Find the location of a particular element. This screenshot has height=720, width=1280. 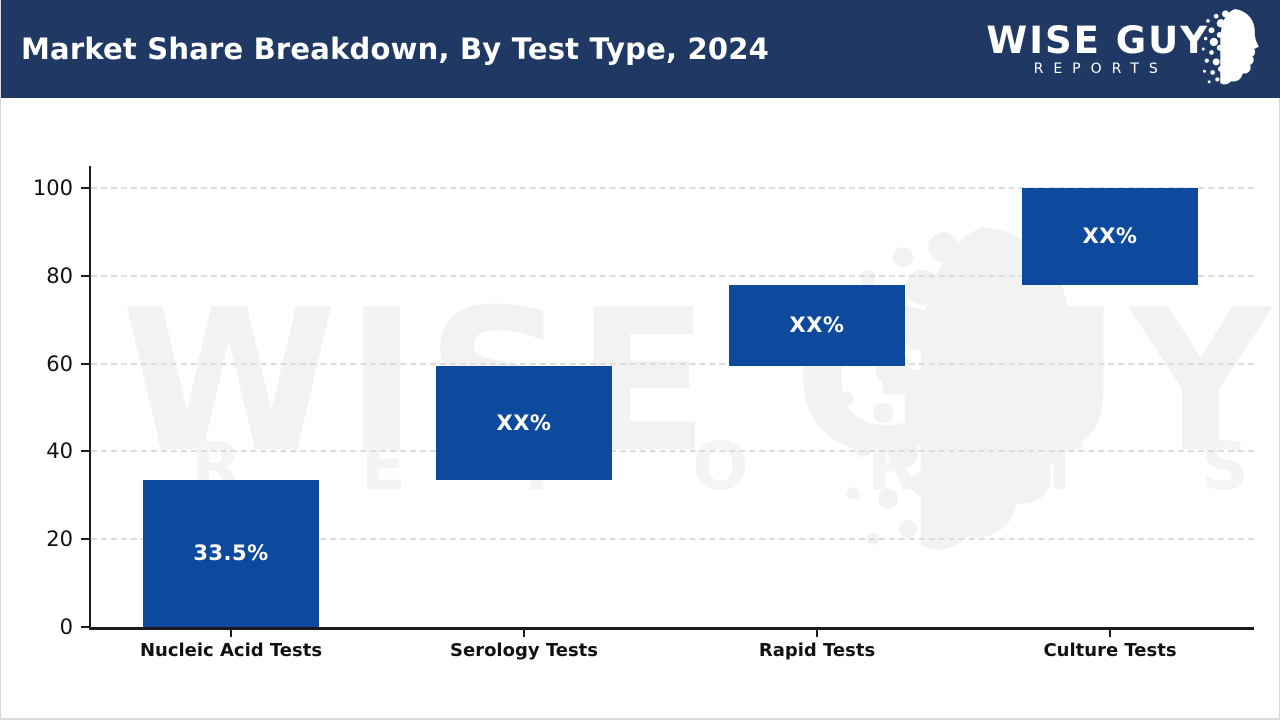

bar-1: 33.5% is located at coordinates (231, 553).